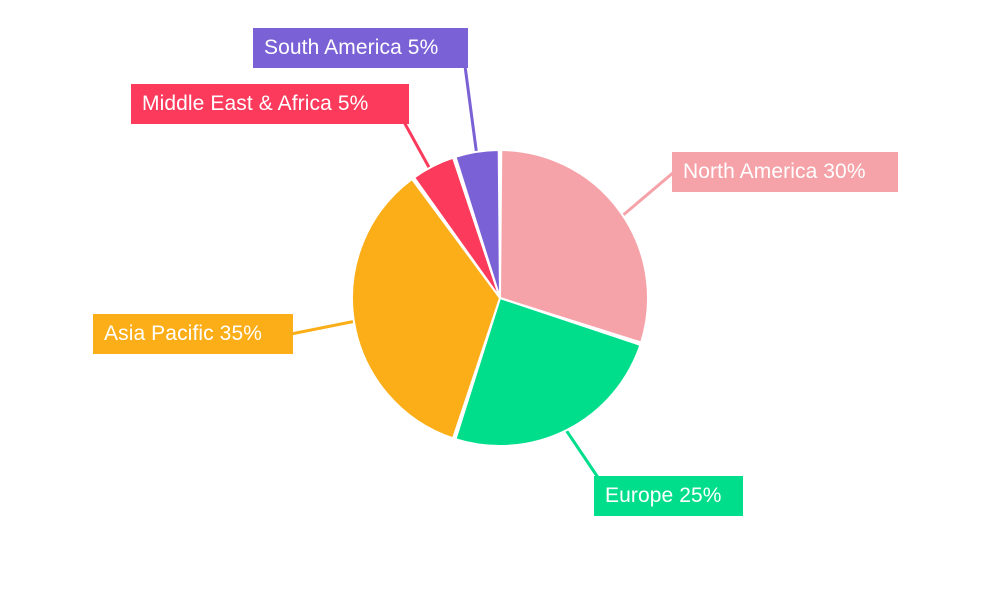 This screenshot has width=1000, height=600. Describe the element at coordinates (360, 48) in the screenshot. I see `pie-label-south-america: South America 5%` at that location.